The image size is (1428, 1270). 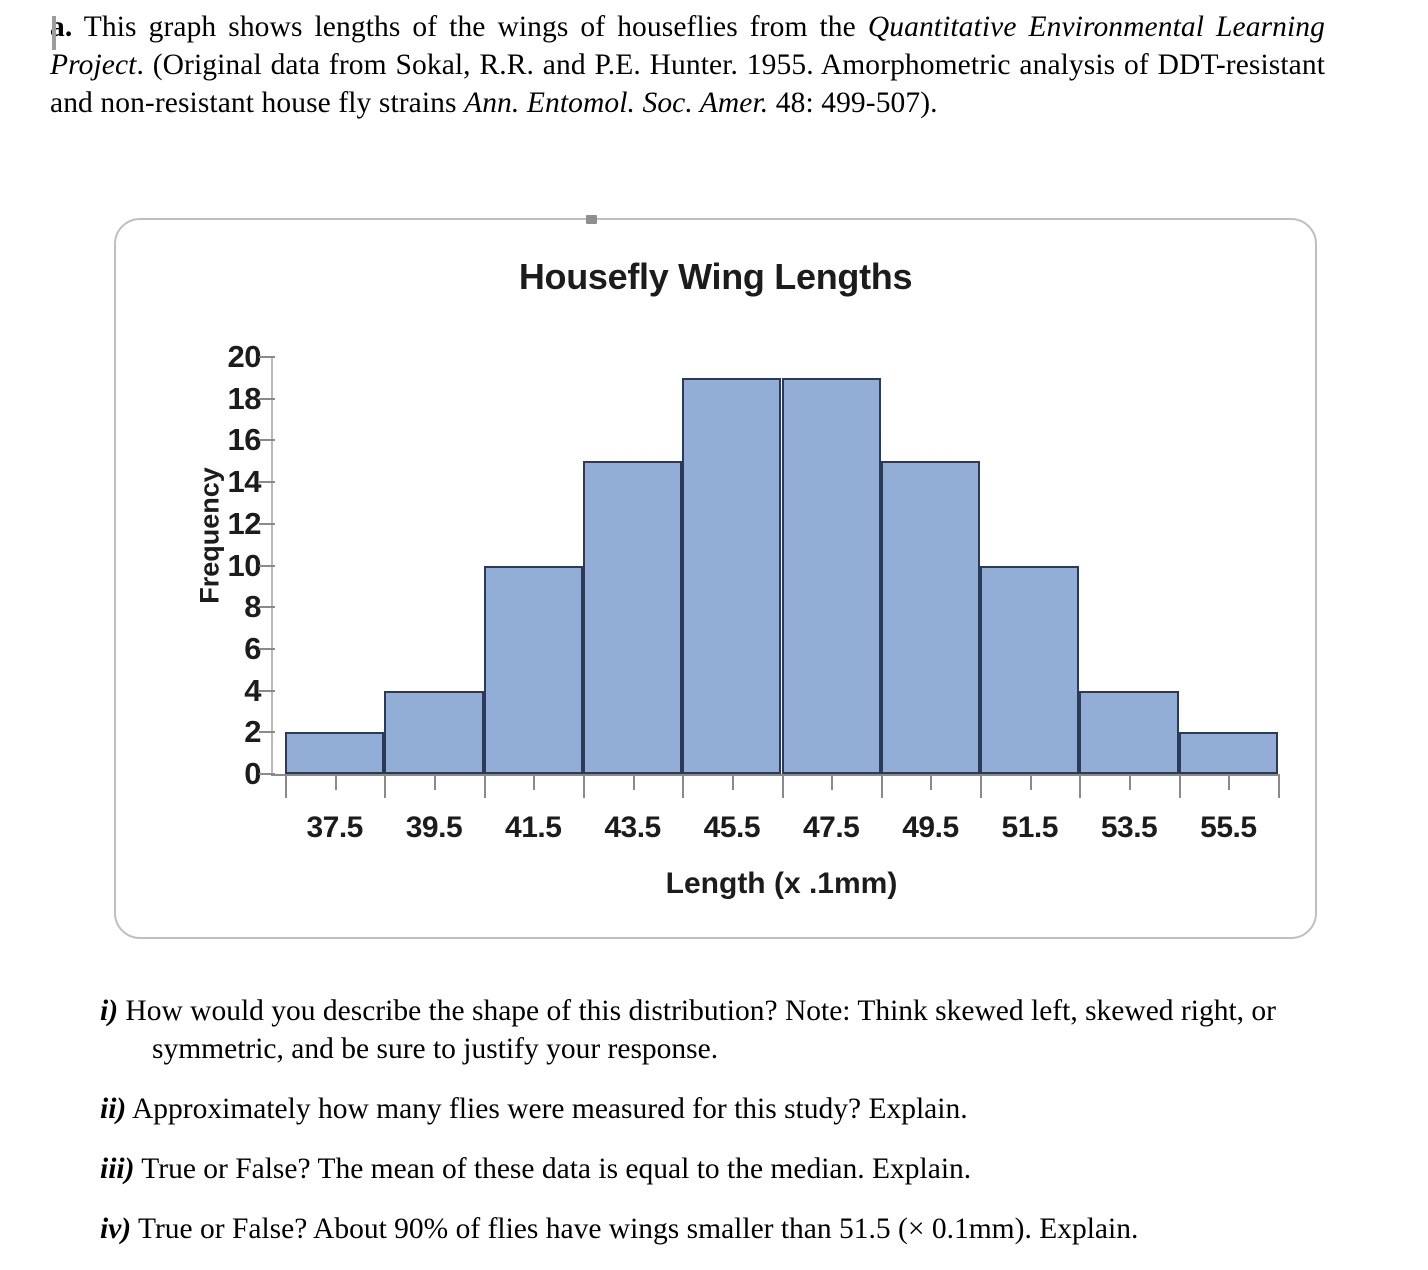 What do you see at coordinates (252, 607) in the screenshot?
I see `y-axis-tick-label: 8` at bounding box center [252, 607].